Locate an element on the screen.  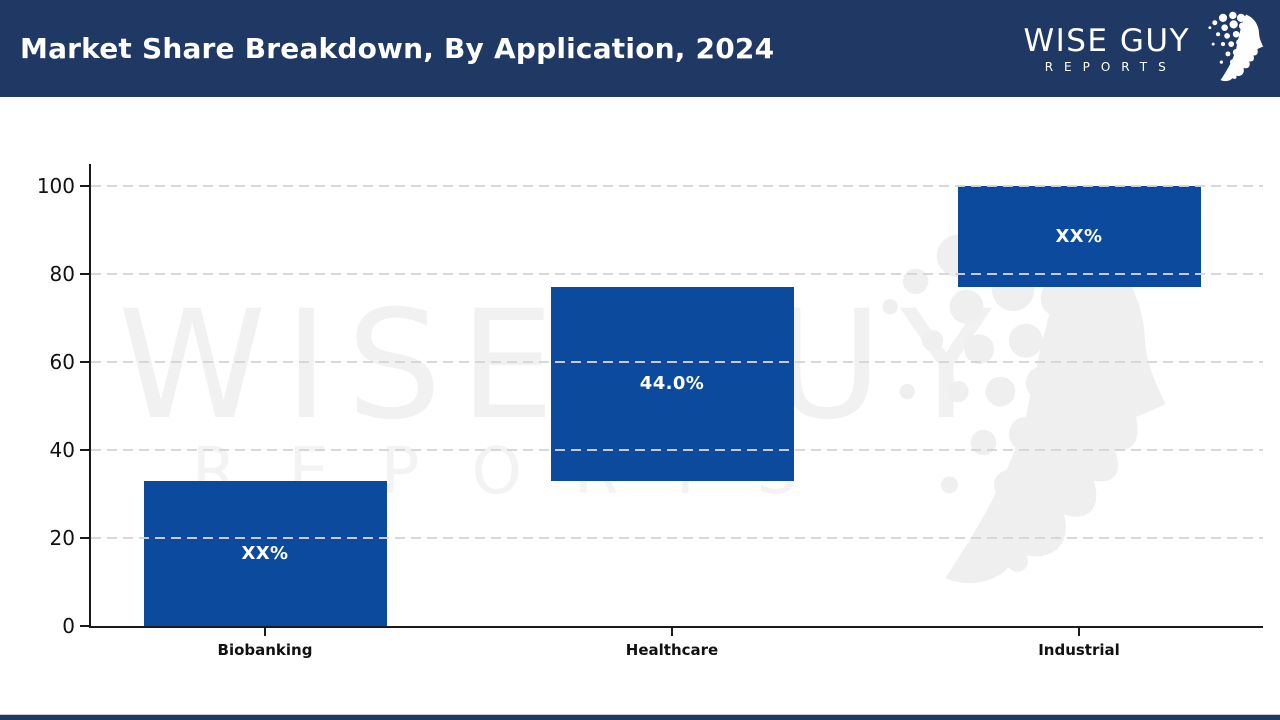
logo-subtitle: REPORTS is located at coordinates (1110, 67).